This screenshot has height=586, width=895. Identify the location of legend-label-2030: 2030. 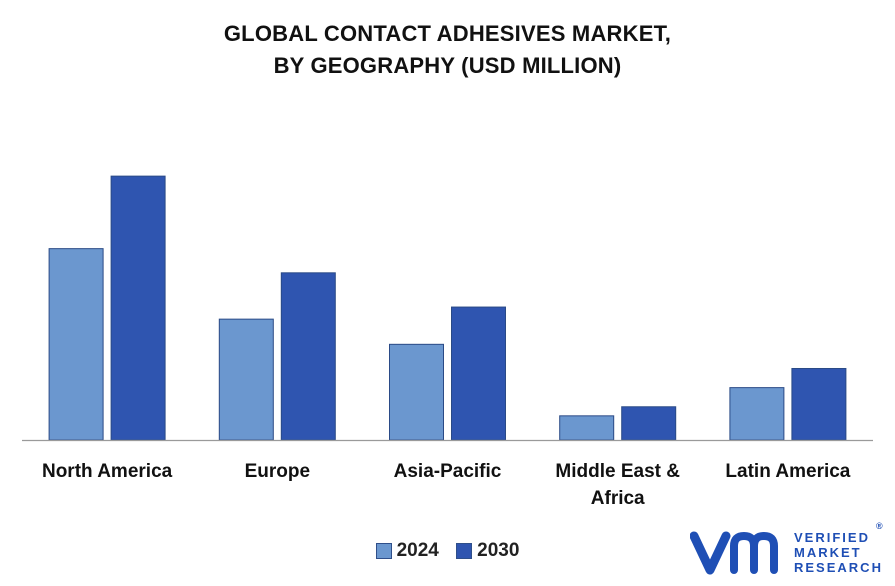
(498, 550).